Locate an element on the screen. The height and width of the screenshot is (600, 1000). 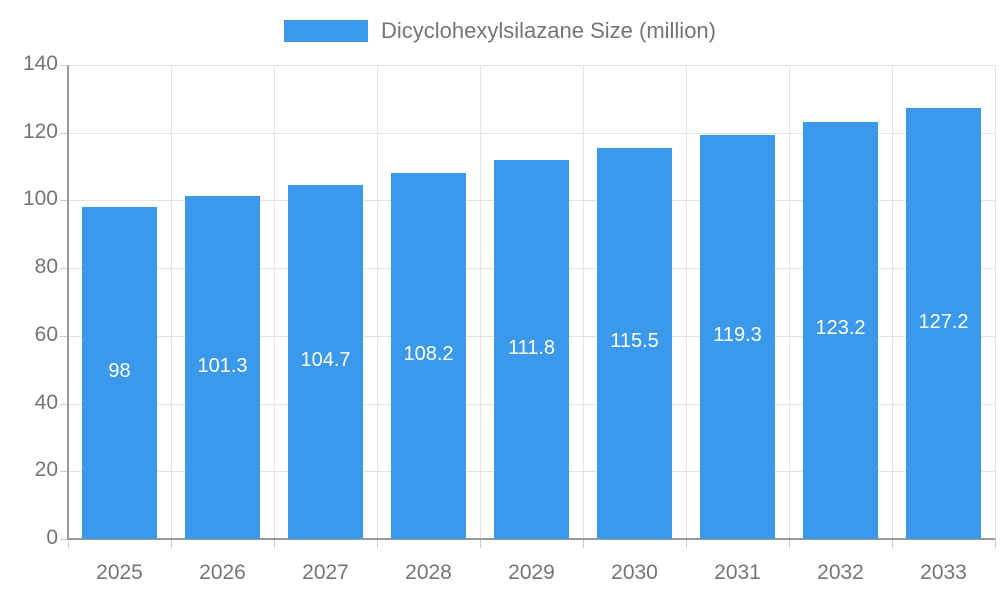
x-axis-label: 2029 is located at coordinates (531, 572).